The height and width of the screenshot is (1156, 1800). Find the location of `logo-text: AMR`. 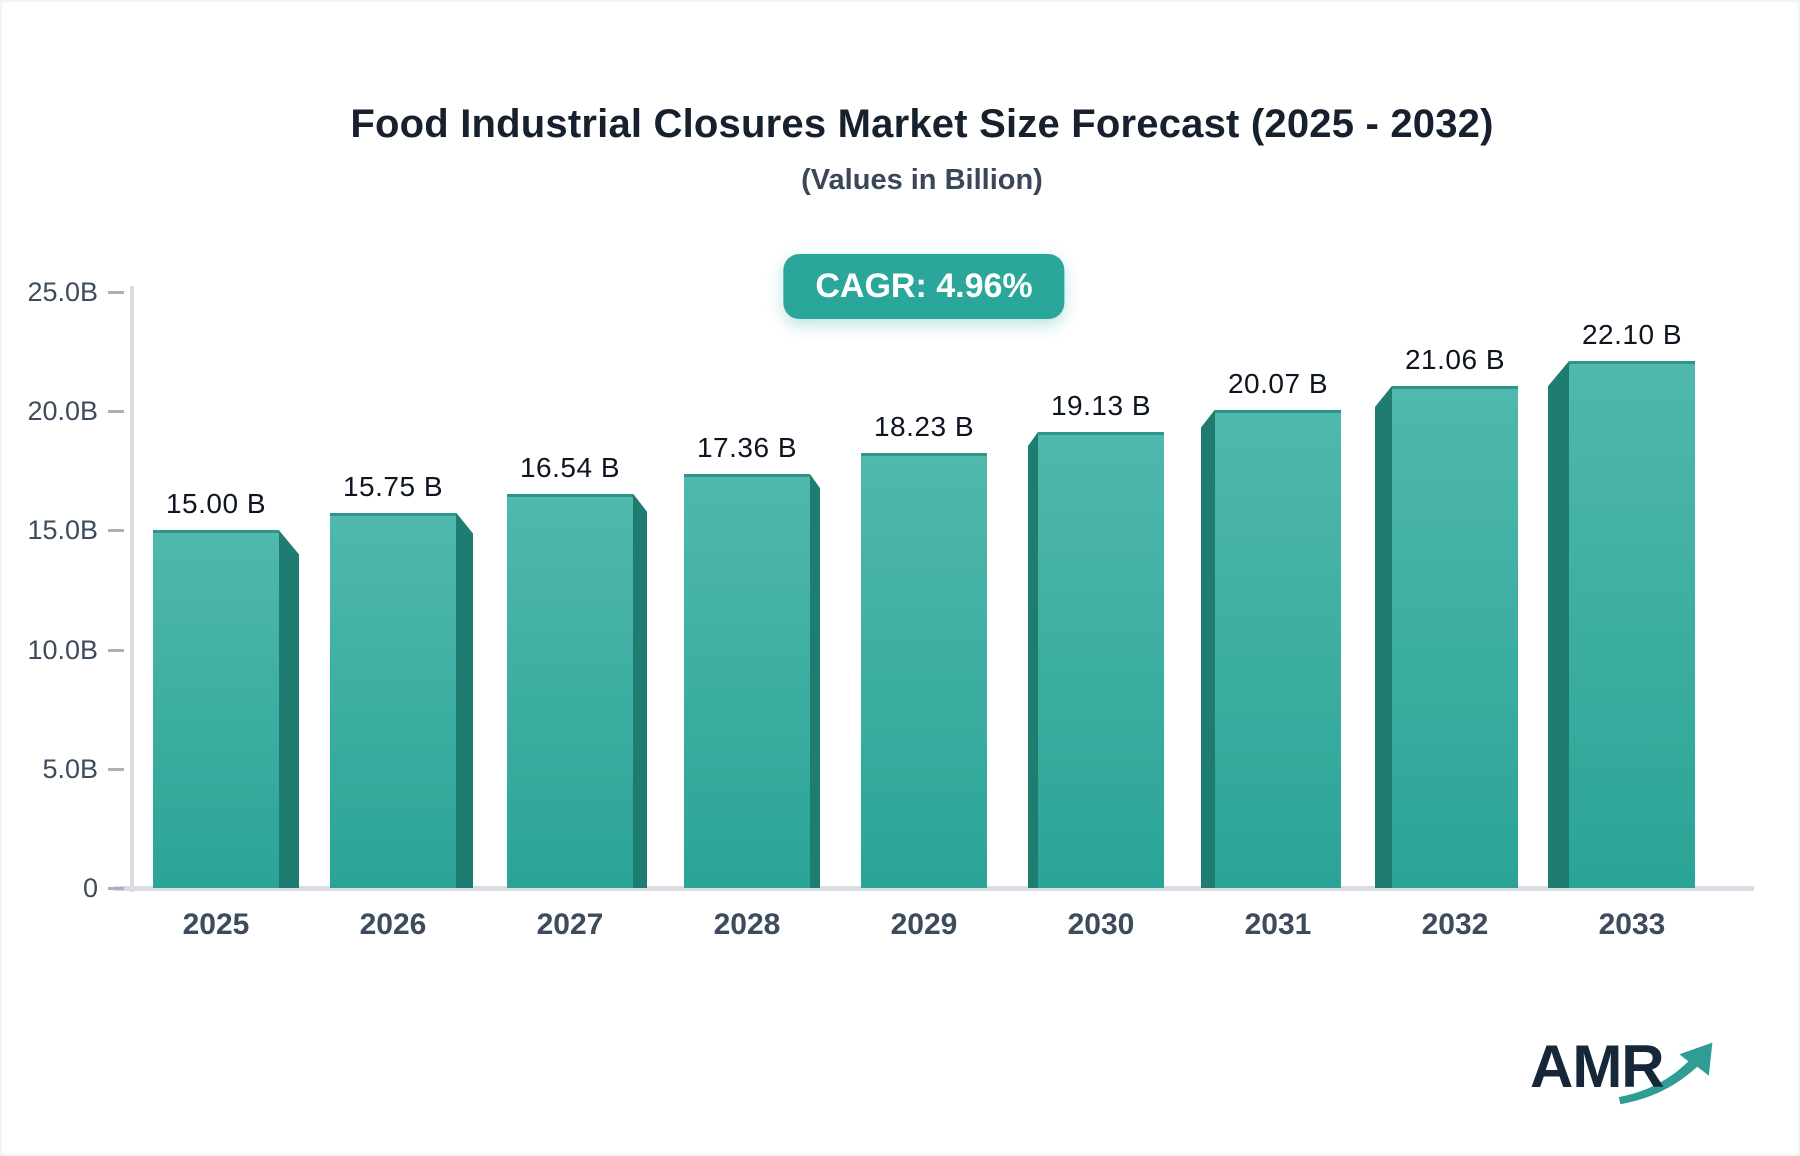

logo-text: AMR is located at coordinates (1597, 1066).